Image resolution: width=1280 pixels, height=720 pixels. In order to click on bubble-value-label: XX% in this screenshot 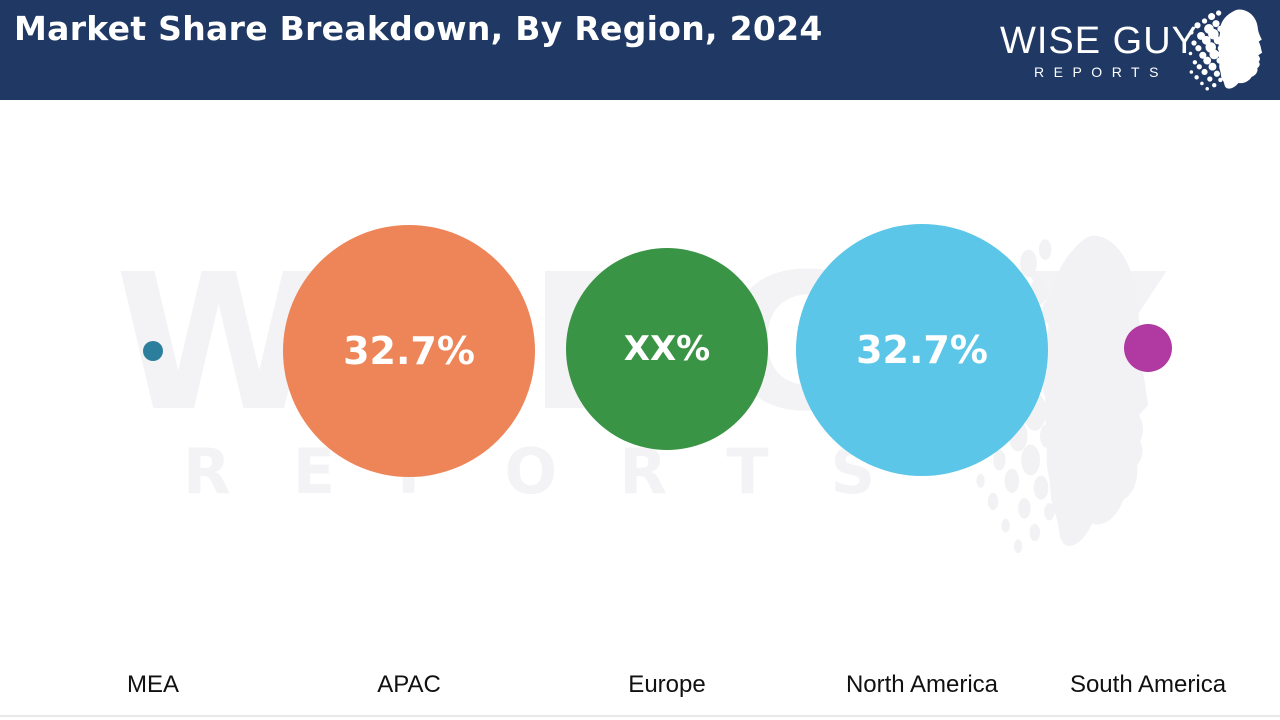, I will do `click(667, 349)`.